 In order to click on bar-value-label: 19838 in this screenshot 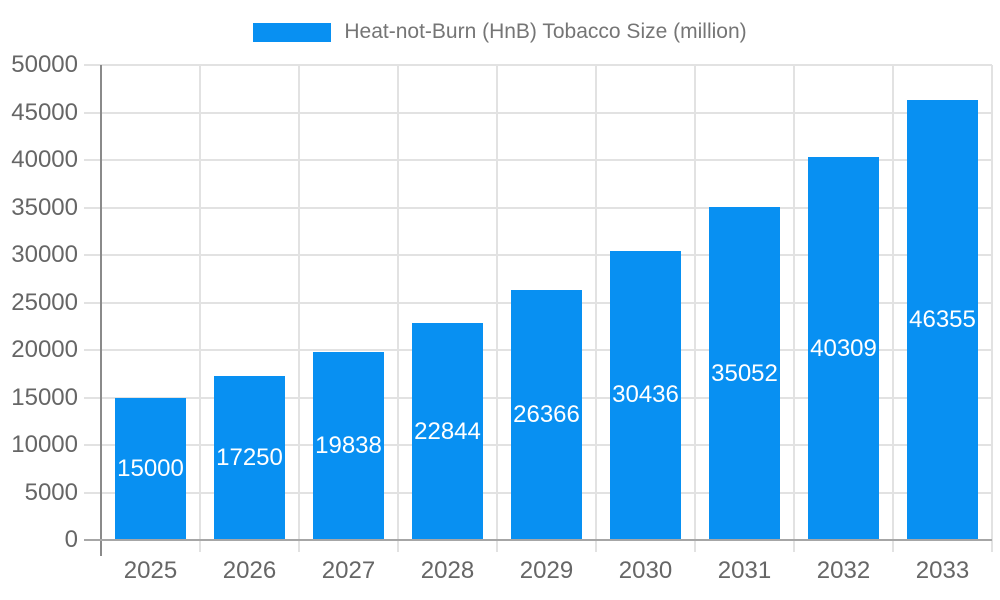, I will do `click(348, 445)`.